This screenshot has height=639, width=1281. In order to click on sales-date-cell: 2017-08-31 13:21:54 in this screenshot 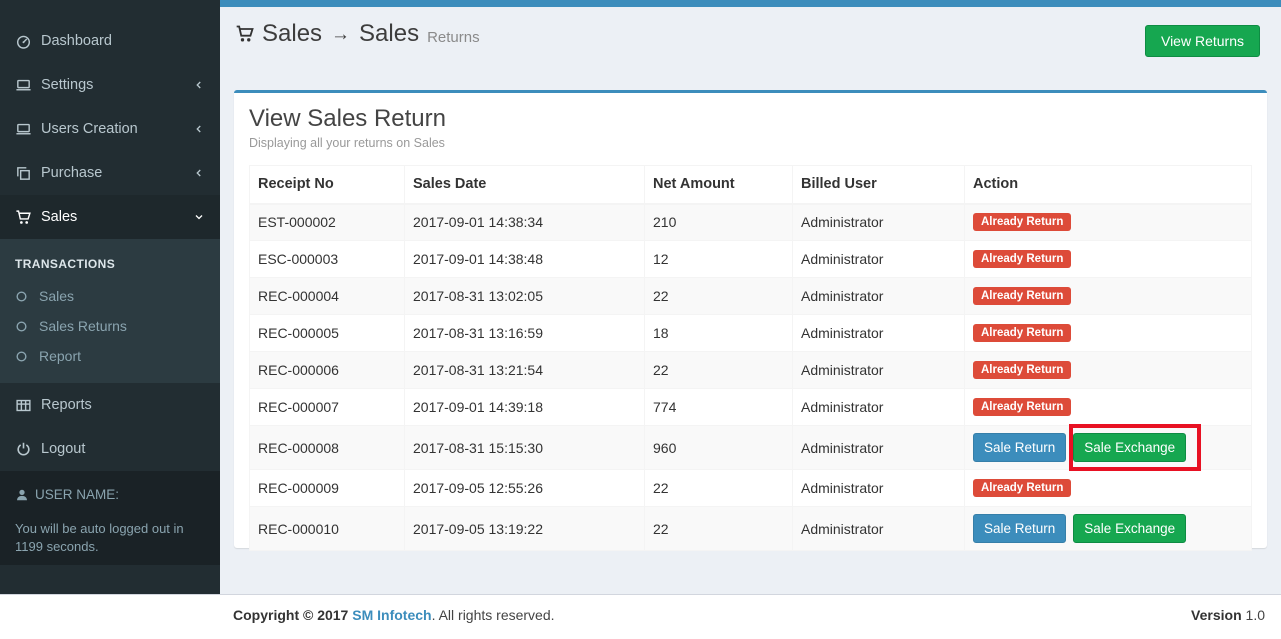, I will do `click(524, 370)`.